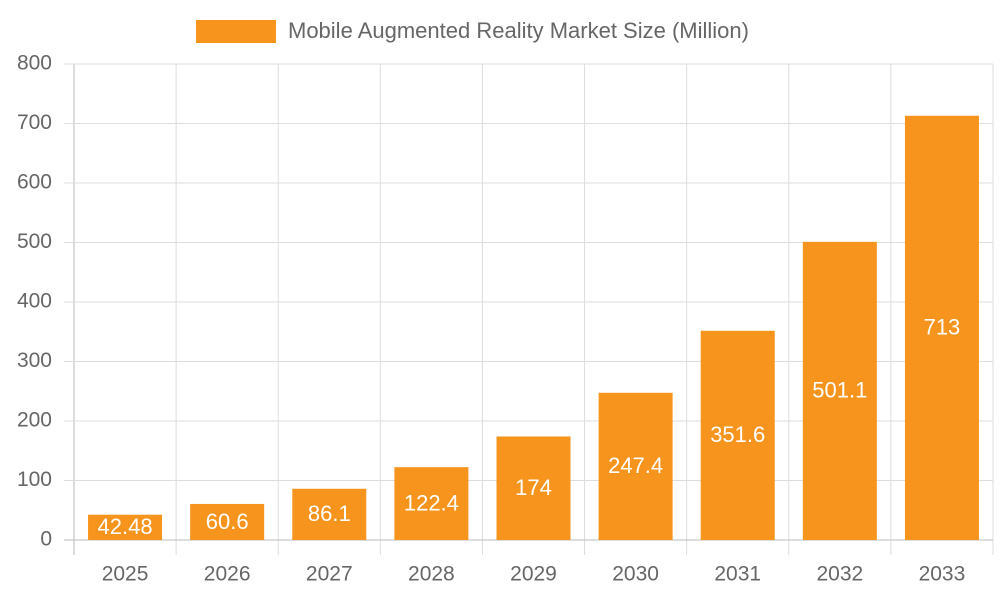  What do you see at coordinates (34, 420) in the screenshot?
I see `y-tick-label: 200` at bounding box center [34, 420].